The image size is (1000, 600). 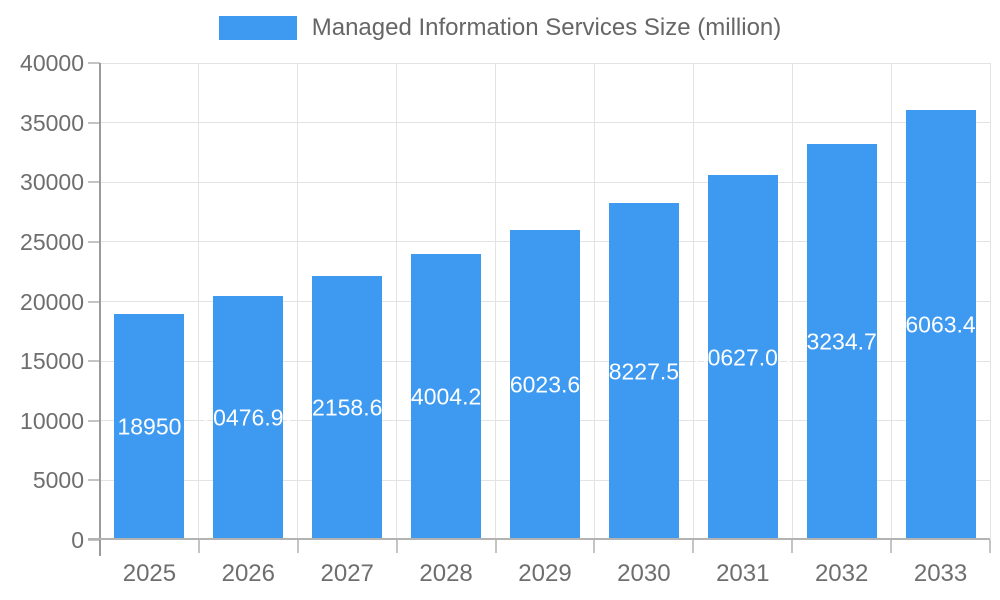 What do you see at coordinates (52, 63) in the screenshot?
I see `y-tick-label: 40000` at bounding box center [52, 63].